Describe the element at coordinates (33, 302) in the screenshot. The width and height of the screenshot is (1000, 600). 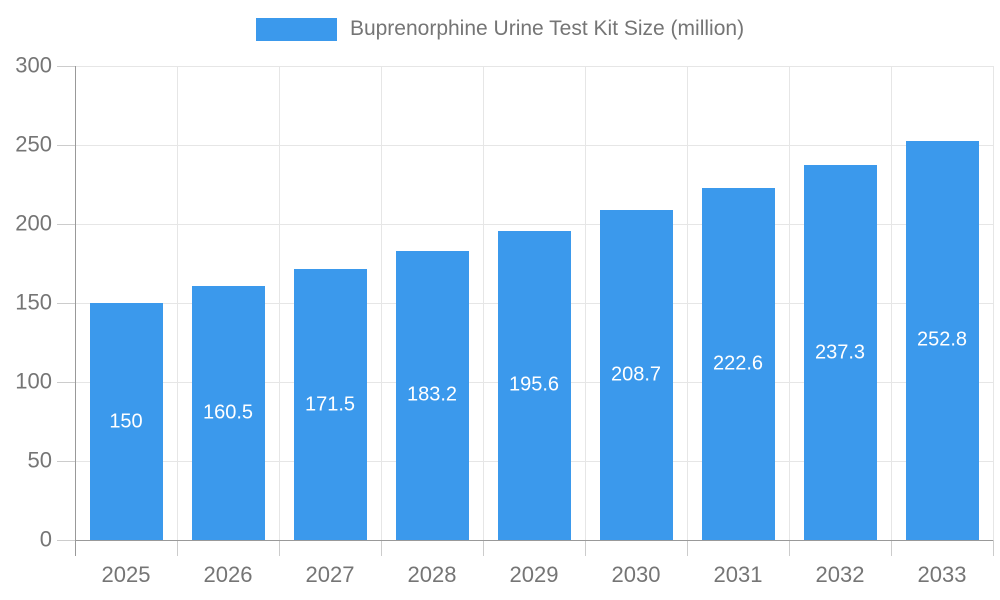
I see `y-axis-label: 150` at that location.